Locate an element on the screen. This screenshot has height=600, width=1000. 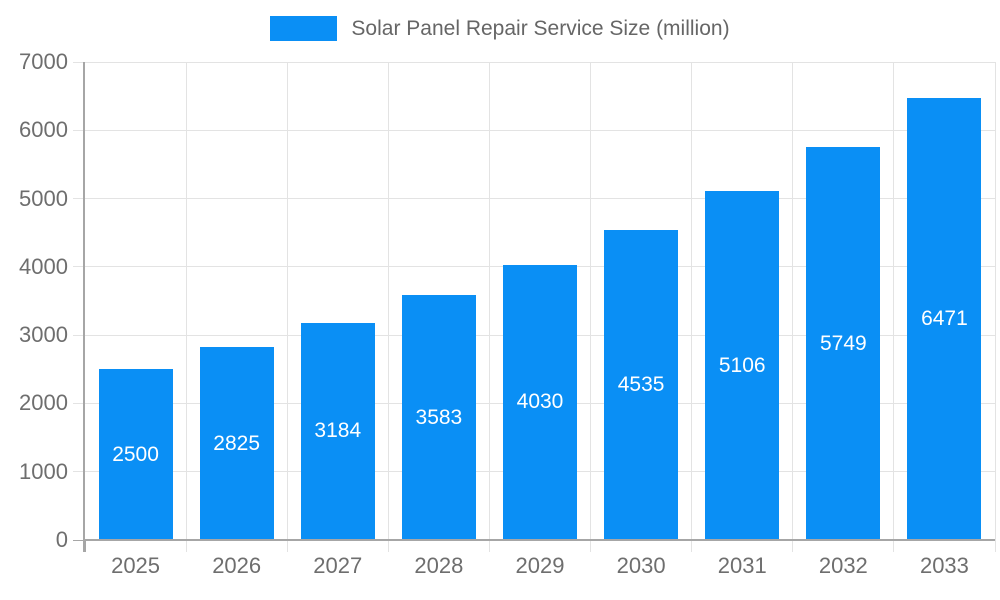
bar-2029 is located at coordinates (540, 402).